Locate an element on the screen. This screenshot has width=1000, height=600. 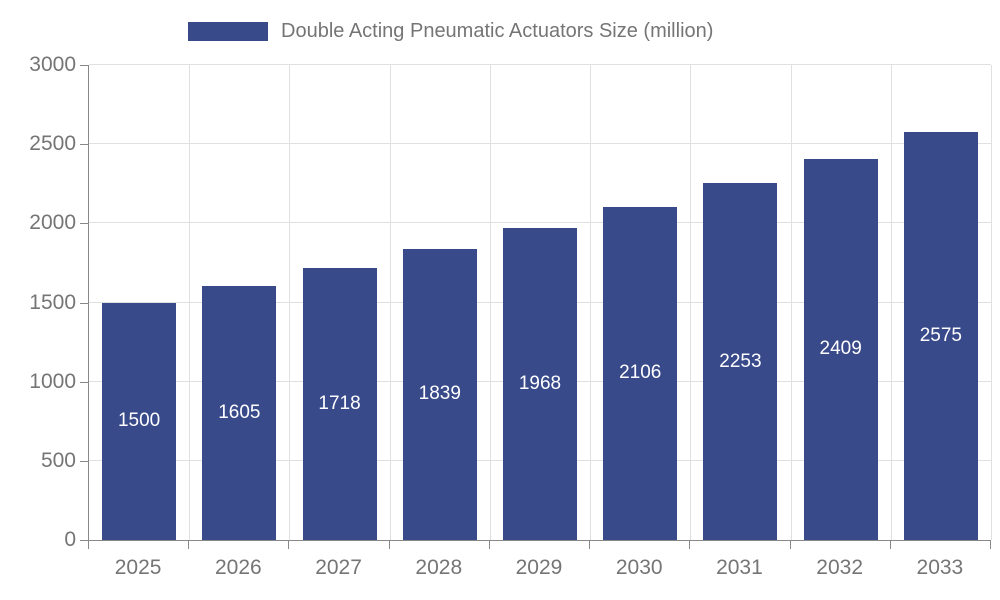
bar-value-label: 1718 is located at coordinates (339, 403).